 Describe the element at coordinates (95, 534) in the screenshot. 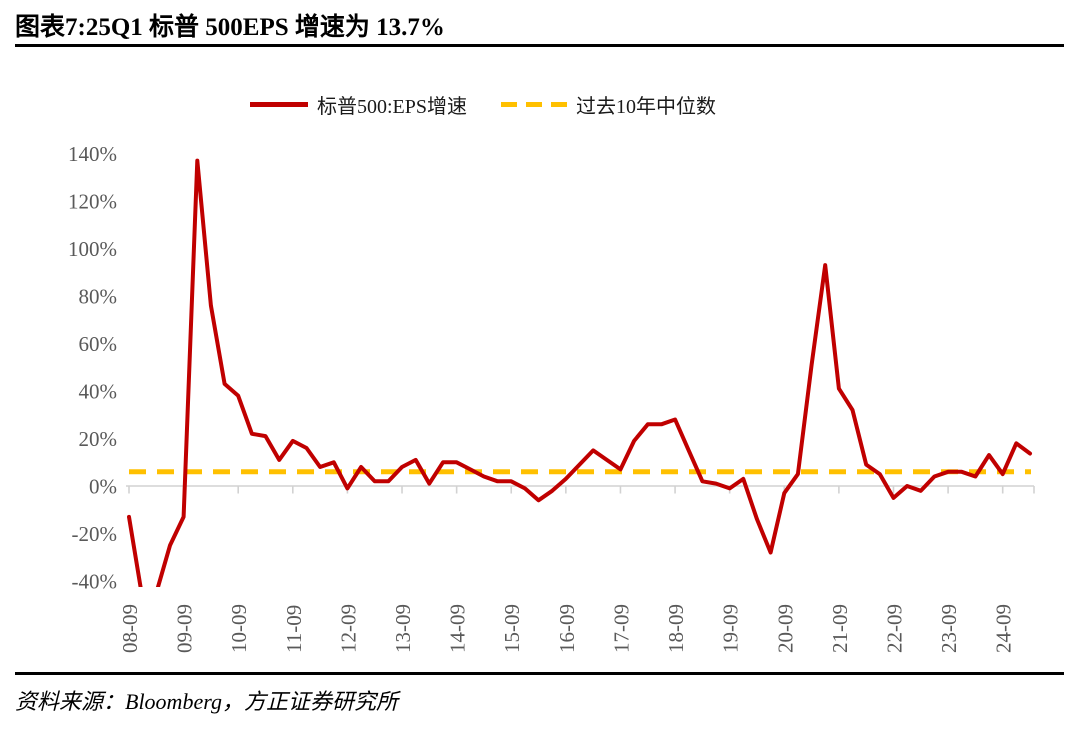

I see `y-axis-label: -20%` at that location.